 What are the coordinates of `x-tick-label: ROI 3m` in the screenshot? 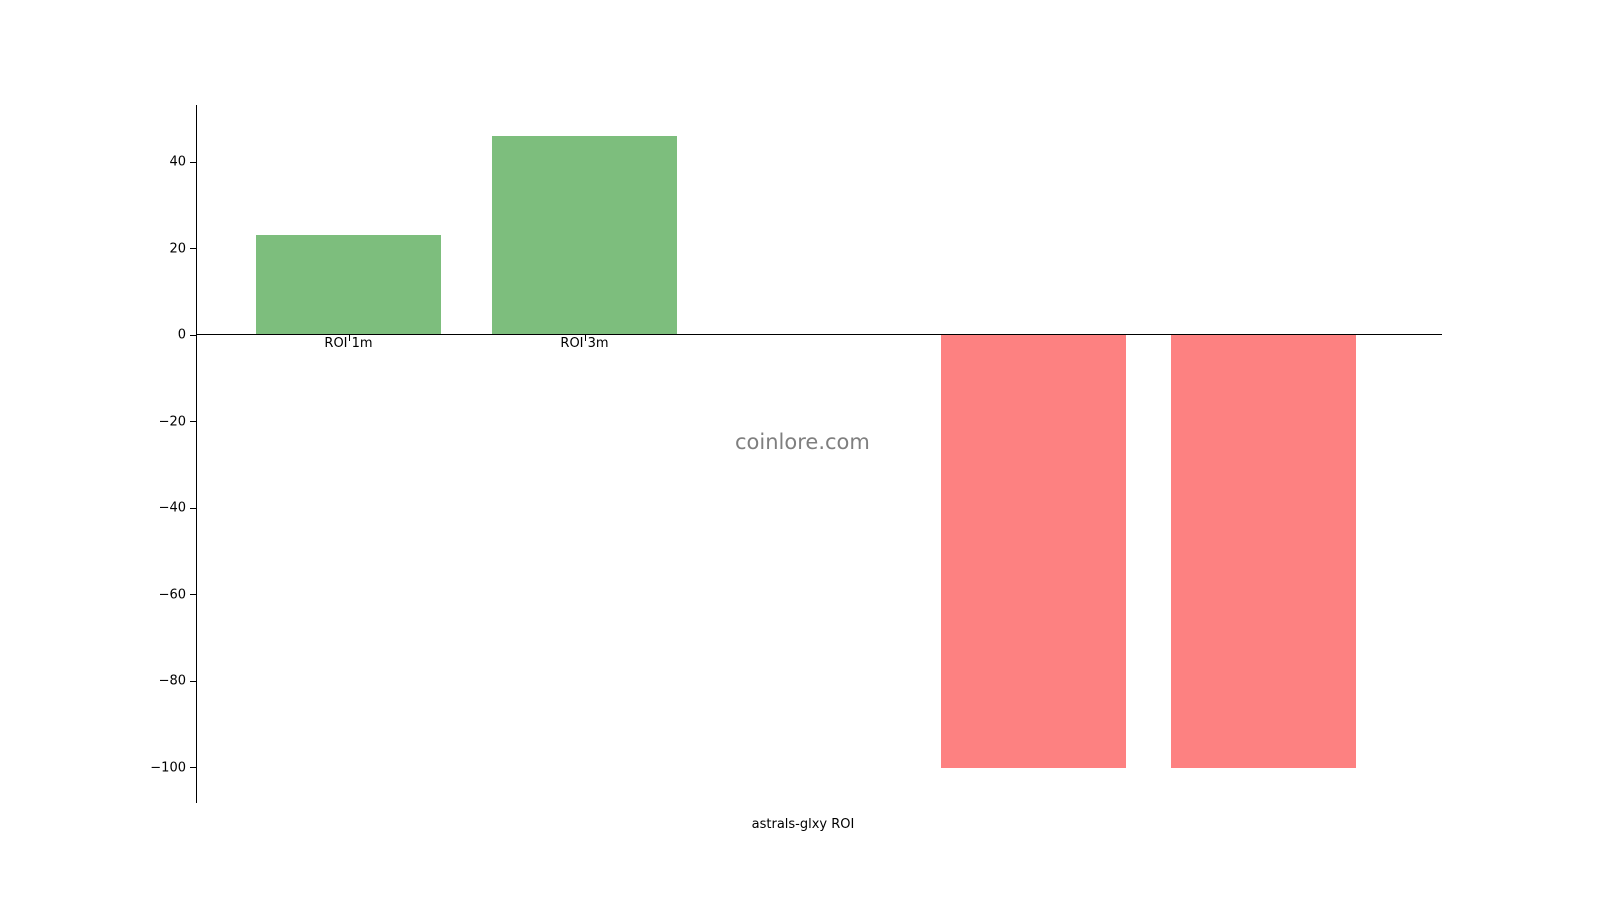 It's located at (584, 343).